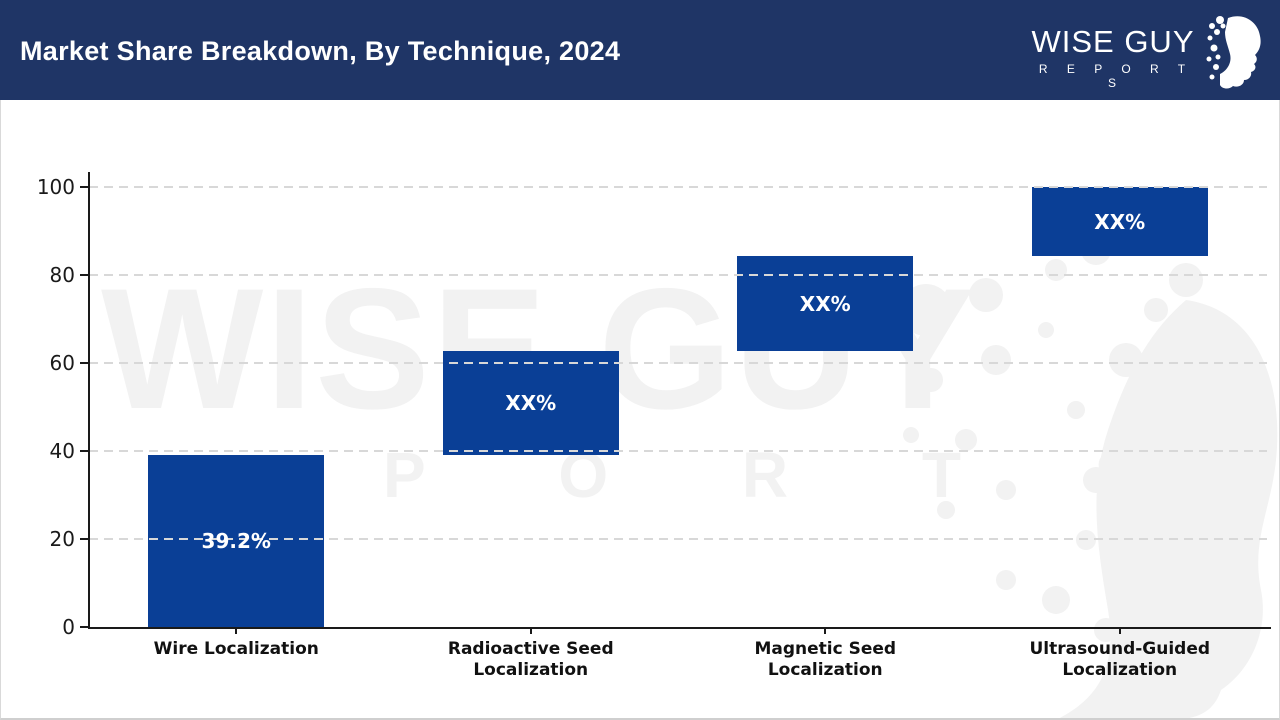 The height and width of the screenshot is (720, 1280). I want to click on x-axis-label: Wire Localization, so click(236, 649).